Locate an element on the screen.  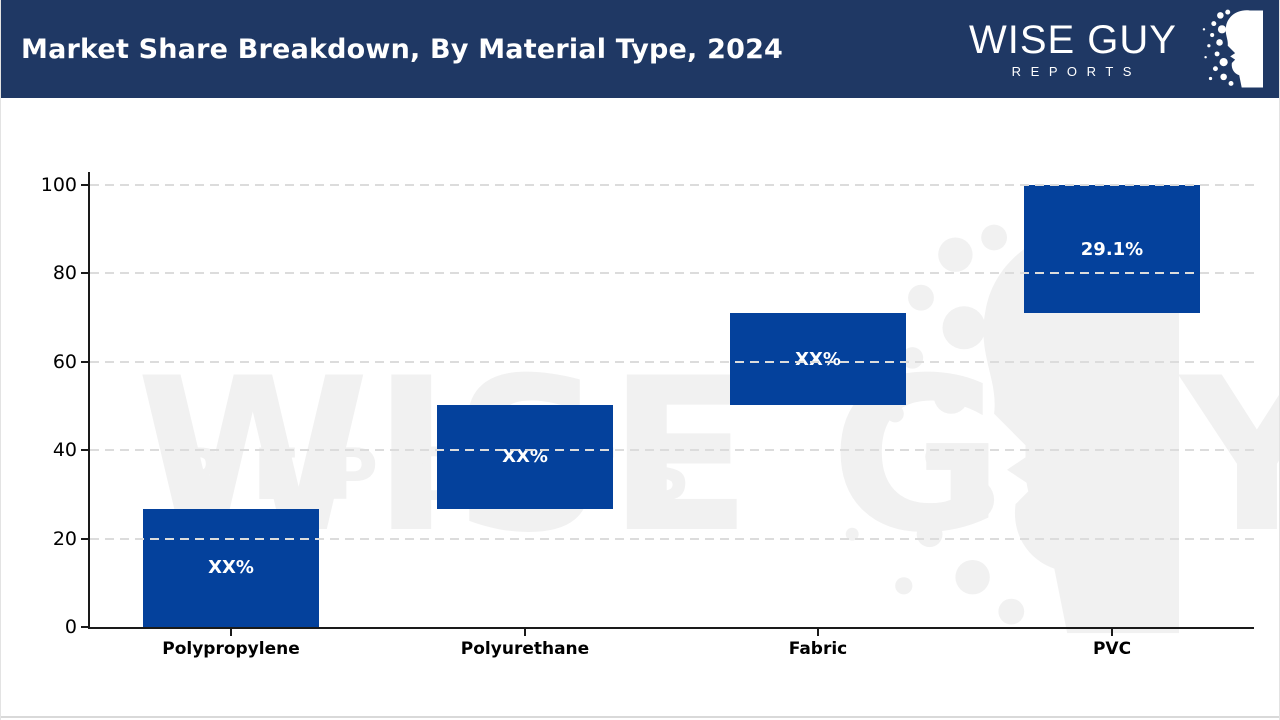
bar-fabric: XX% is located at coordinates (818, 359).